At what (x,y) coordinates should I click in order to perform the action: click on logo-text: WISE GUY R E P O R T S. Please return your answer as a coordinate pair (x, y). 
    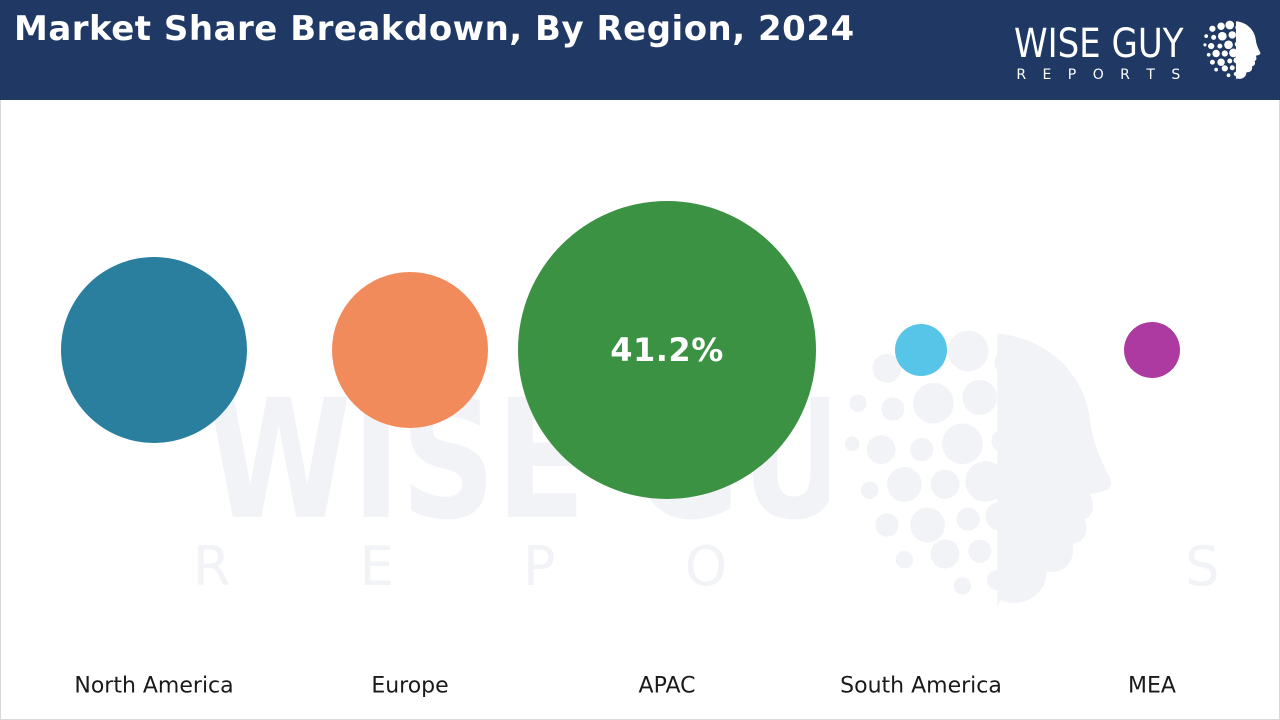
    Looking at the image, I should click on (1098, 53).